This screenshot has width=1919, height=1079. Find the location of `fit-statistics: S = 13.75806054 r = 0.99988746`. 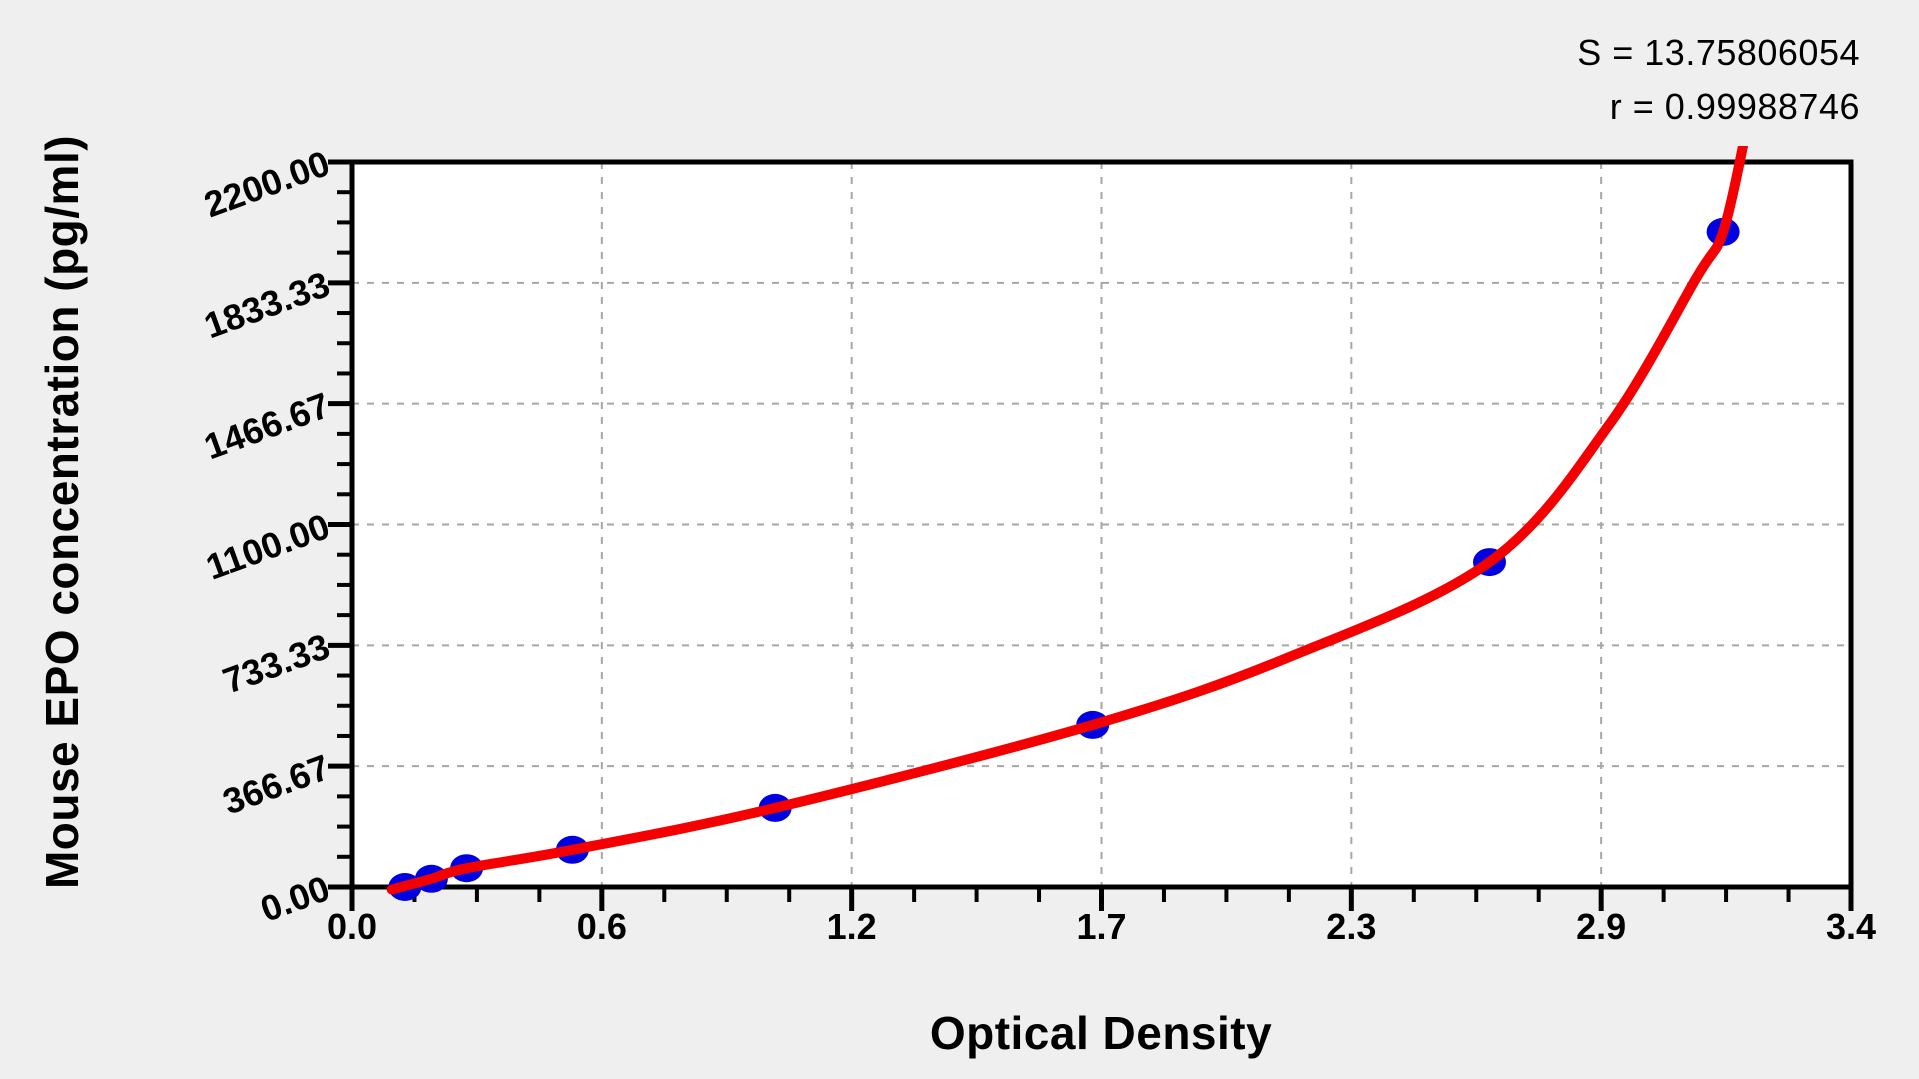

fit-statistics: S = 13.75806054 r = 0.99988746 is located at coordinates (1718, 80).